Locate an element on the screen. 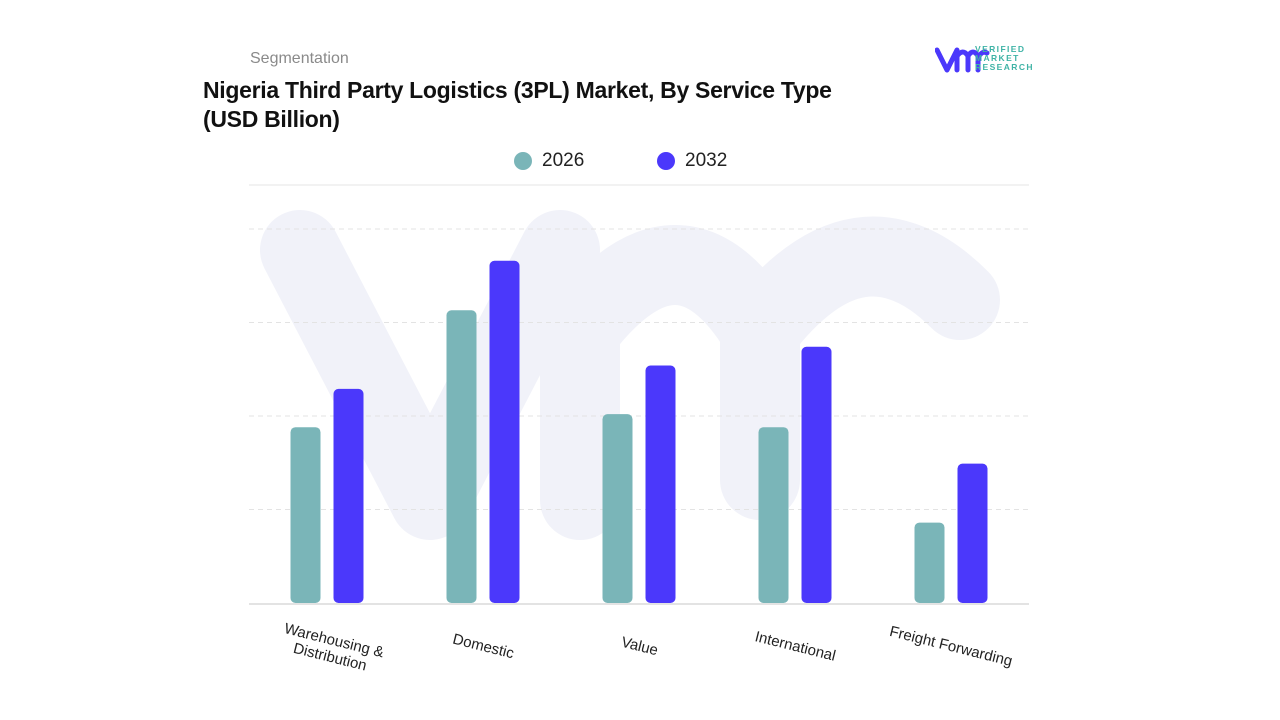  bar-2032-freight-forwarding is located at coordinates (972, 533).